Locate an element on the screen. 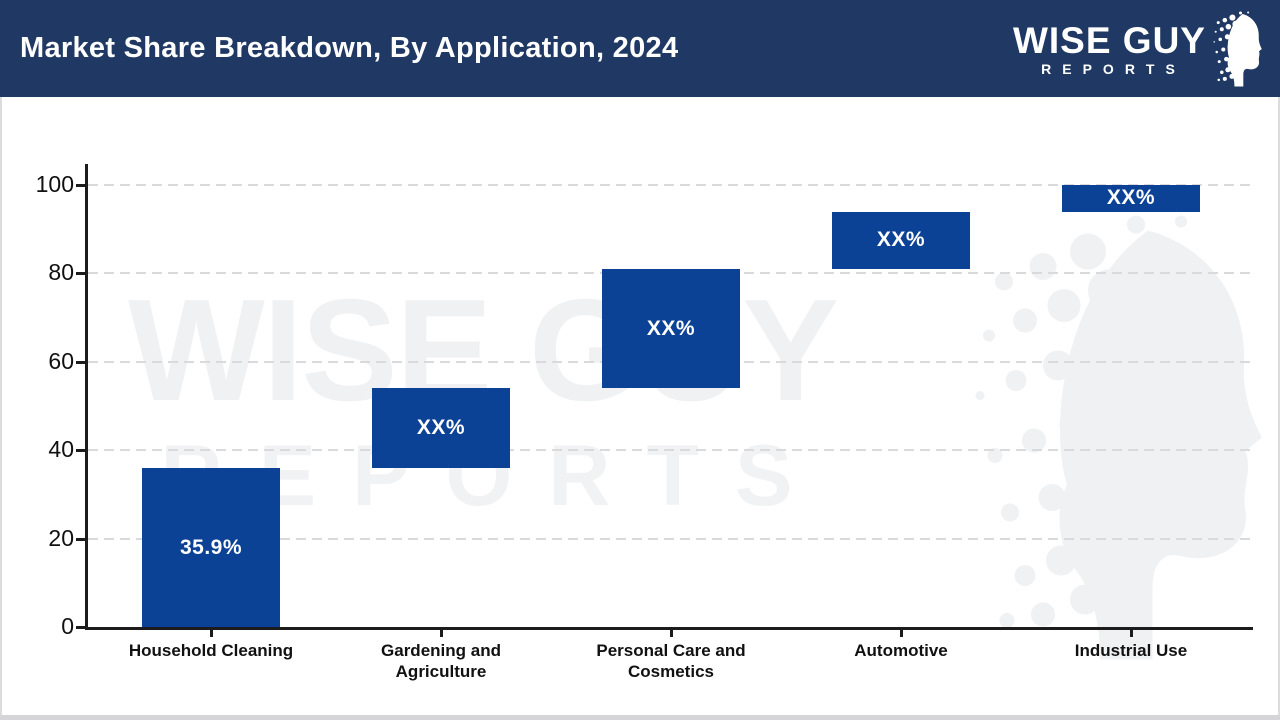 The width and height of the screenshot is (1280, 720). y-tick-label: 20 is located at coordinates (61, 537).